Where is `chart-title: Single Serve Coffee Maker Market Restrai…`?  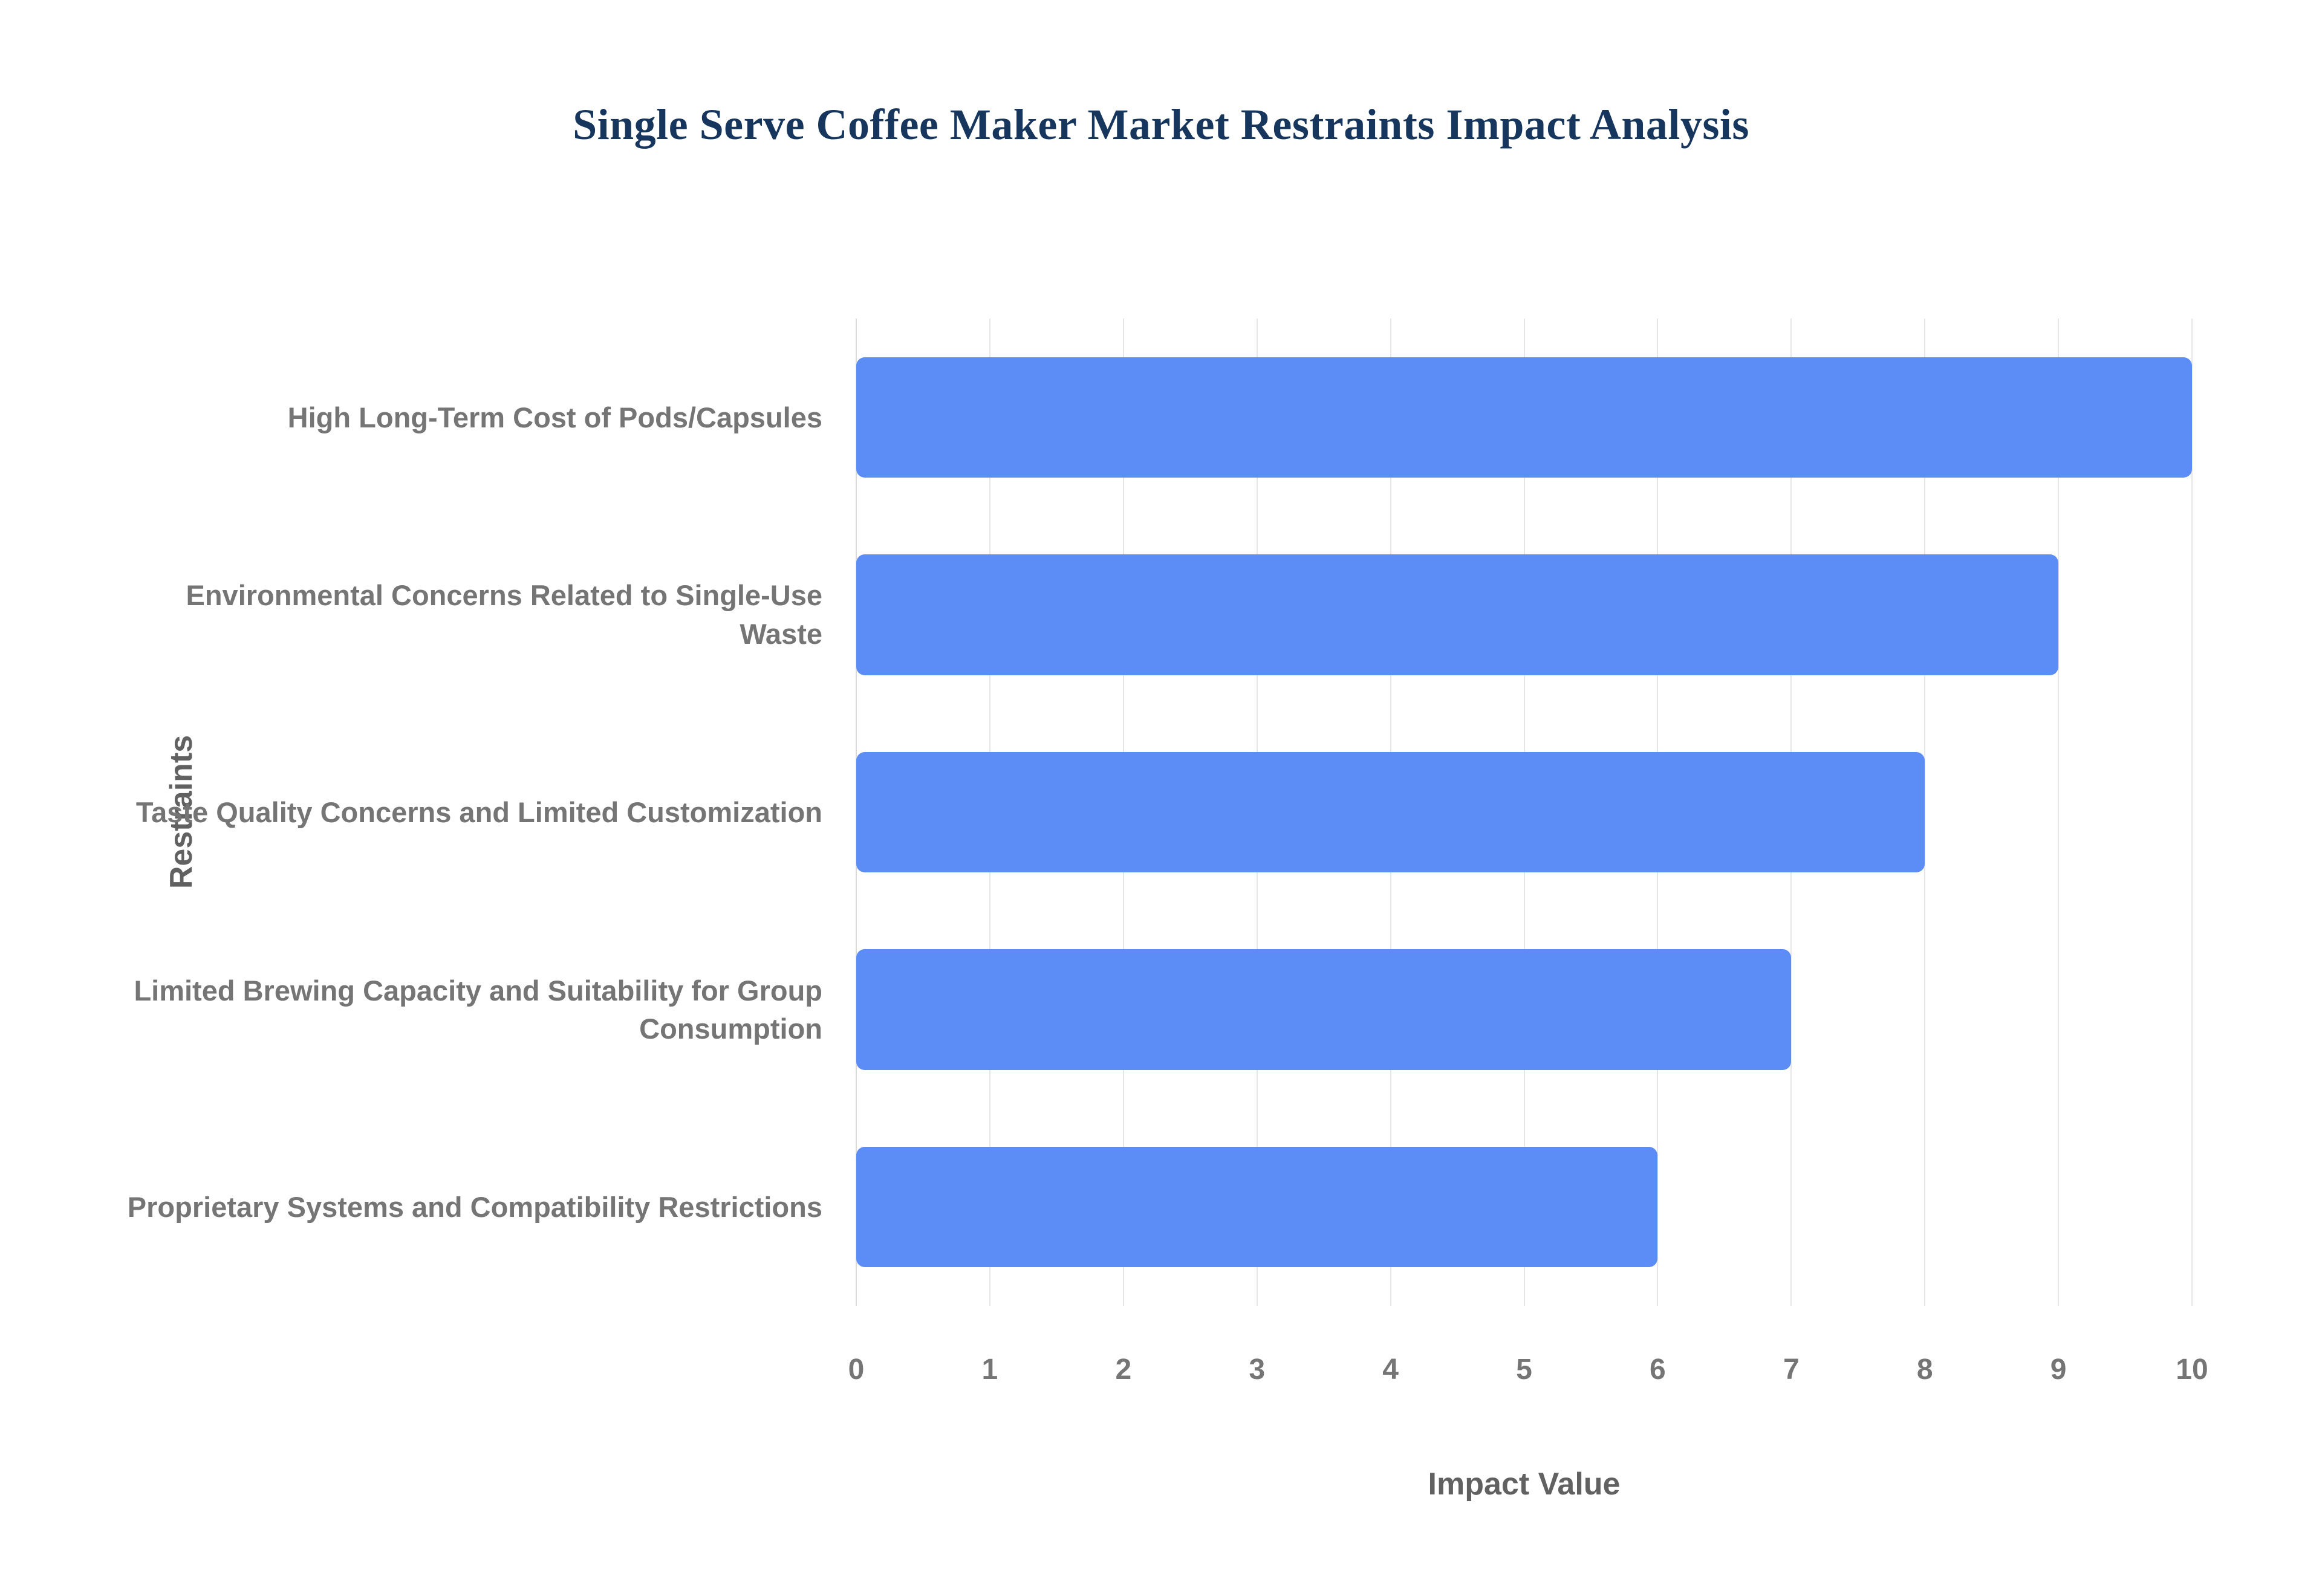 chart-title: Single Serve Coffee Maker Market Restrai… is located at coordinates (1161, 124).